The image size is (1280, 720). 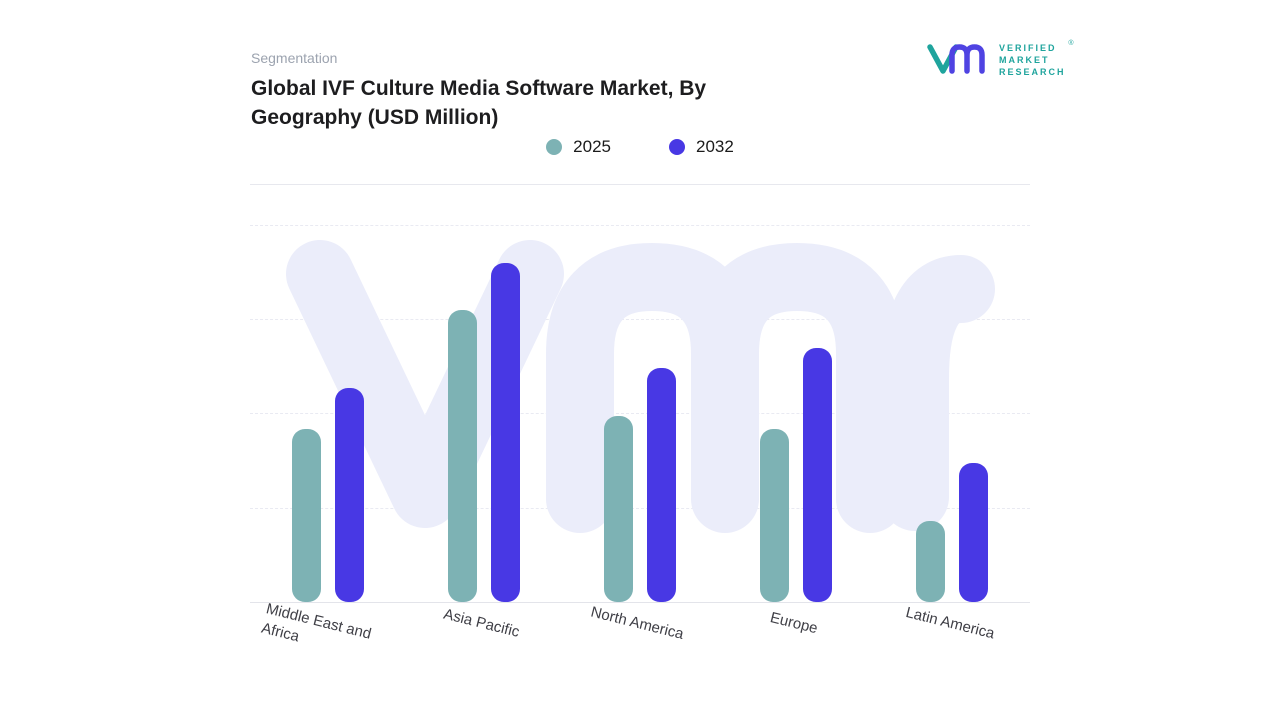 What do you see at coordinates (1024, 60) in the screenshot?
I see `brand-line-2: MARKET` at bounding box center [1024, 60].